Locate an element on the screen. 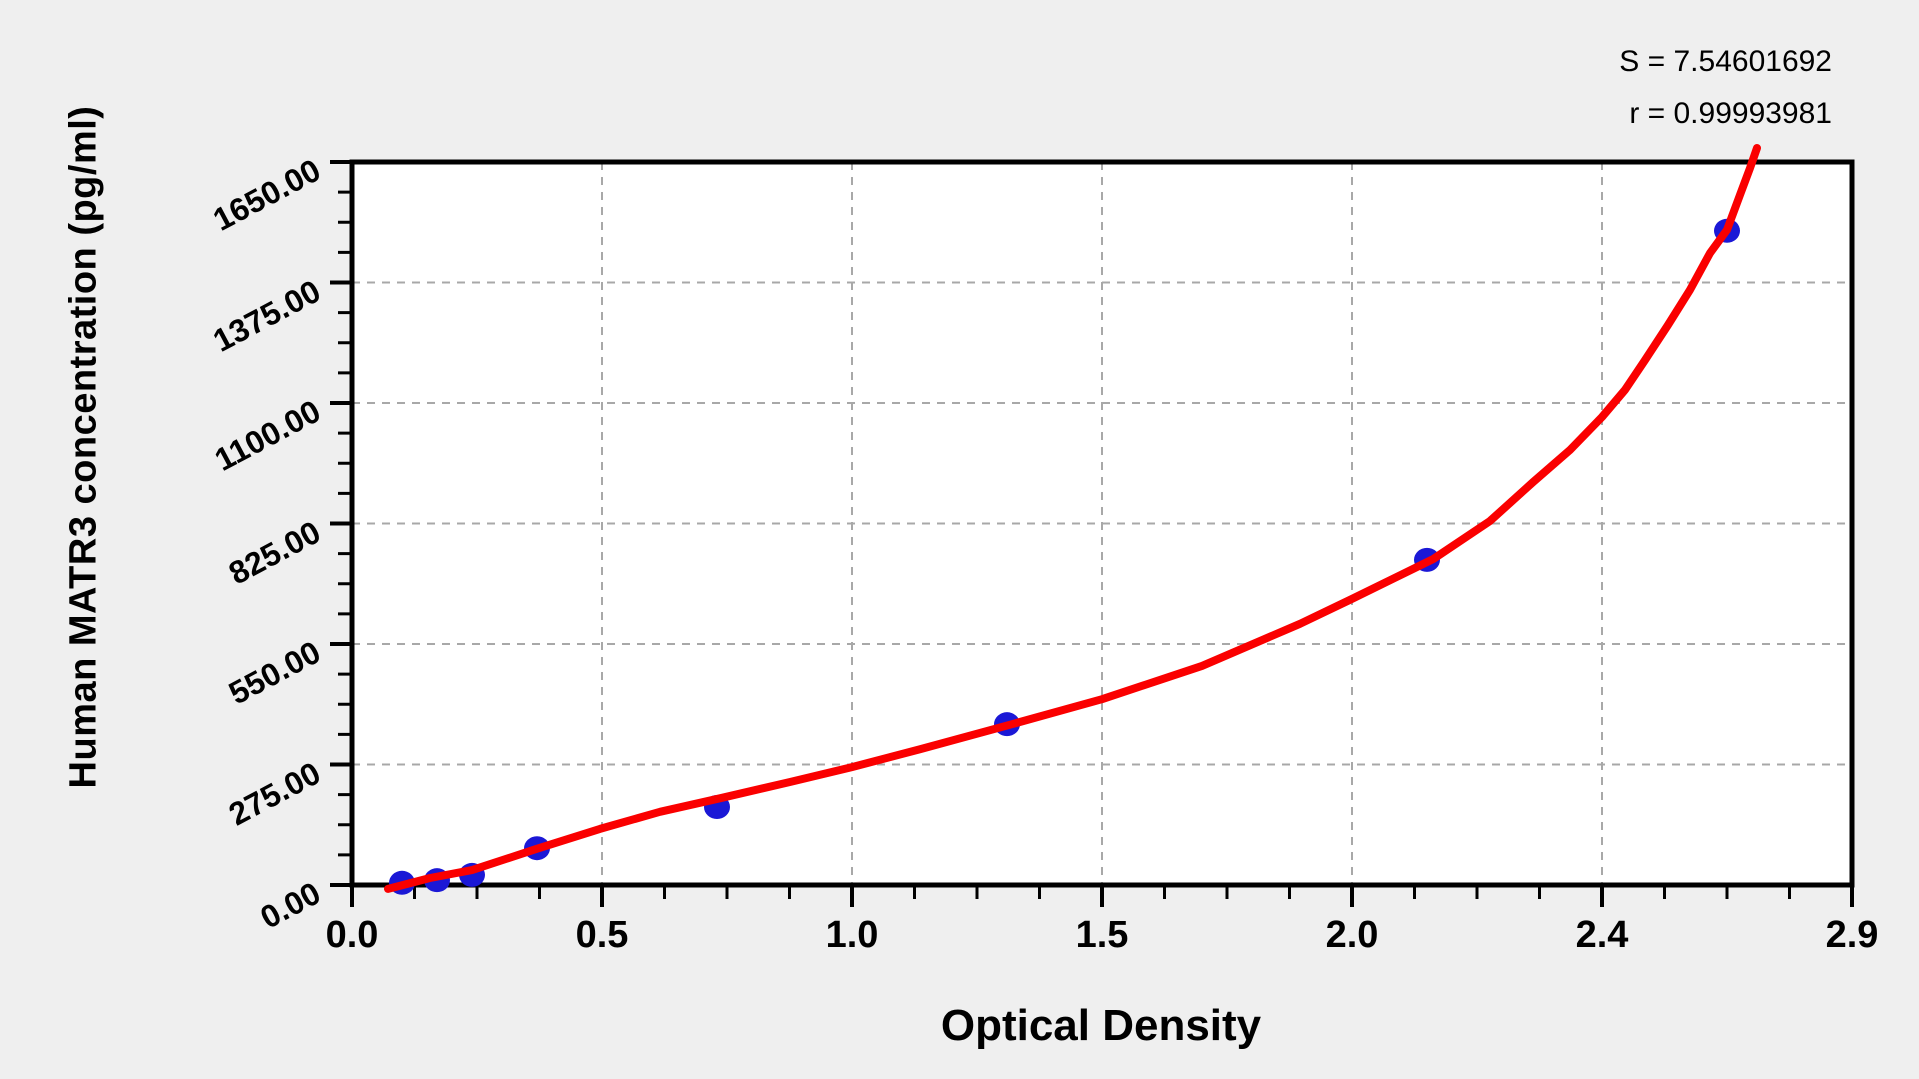  x-tick-label: 2.4 is located at coordinates (1602, 935).